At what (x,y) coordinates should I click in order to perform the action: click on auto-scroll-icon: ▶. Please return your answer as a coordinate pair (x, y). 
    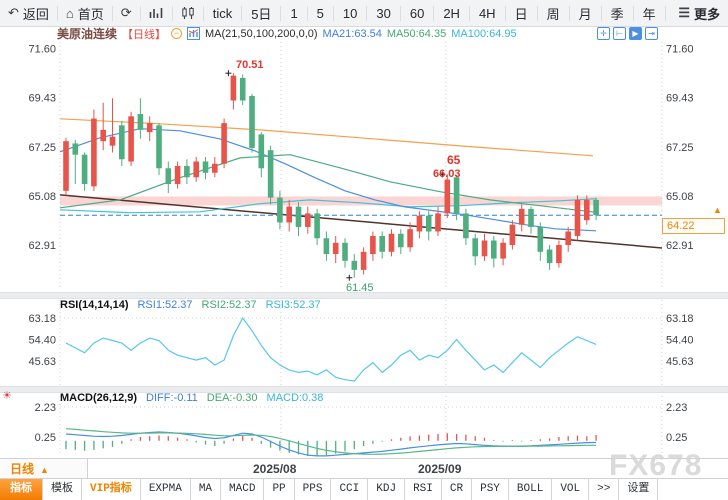
    Looking at the image, I should click on (635, 33).